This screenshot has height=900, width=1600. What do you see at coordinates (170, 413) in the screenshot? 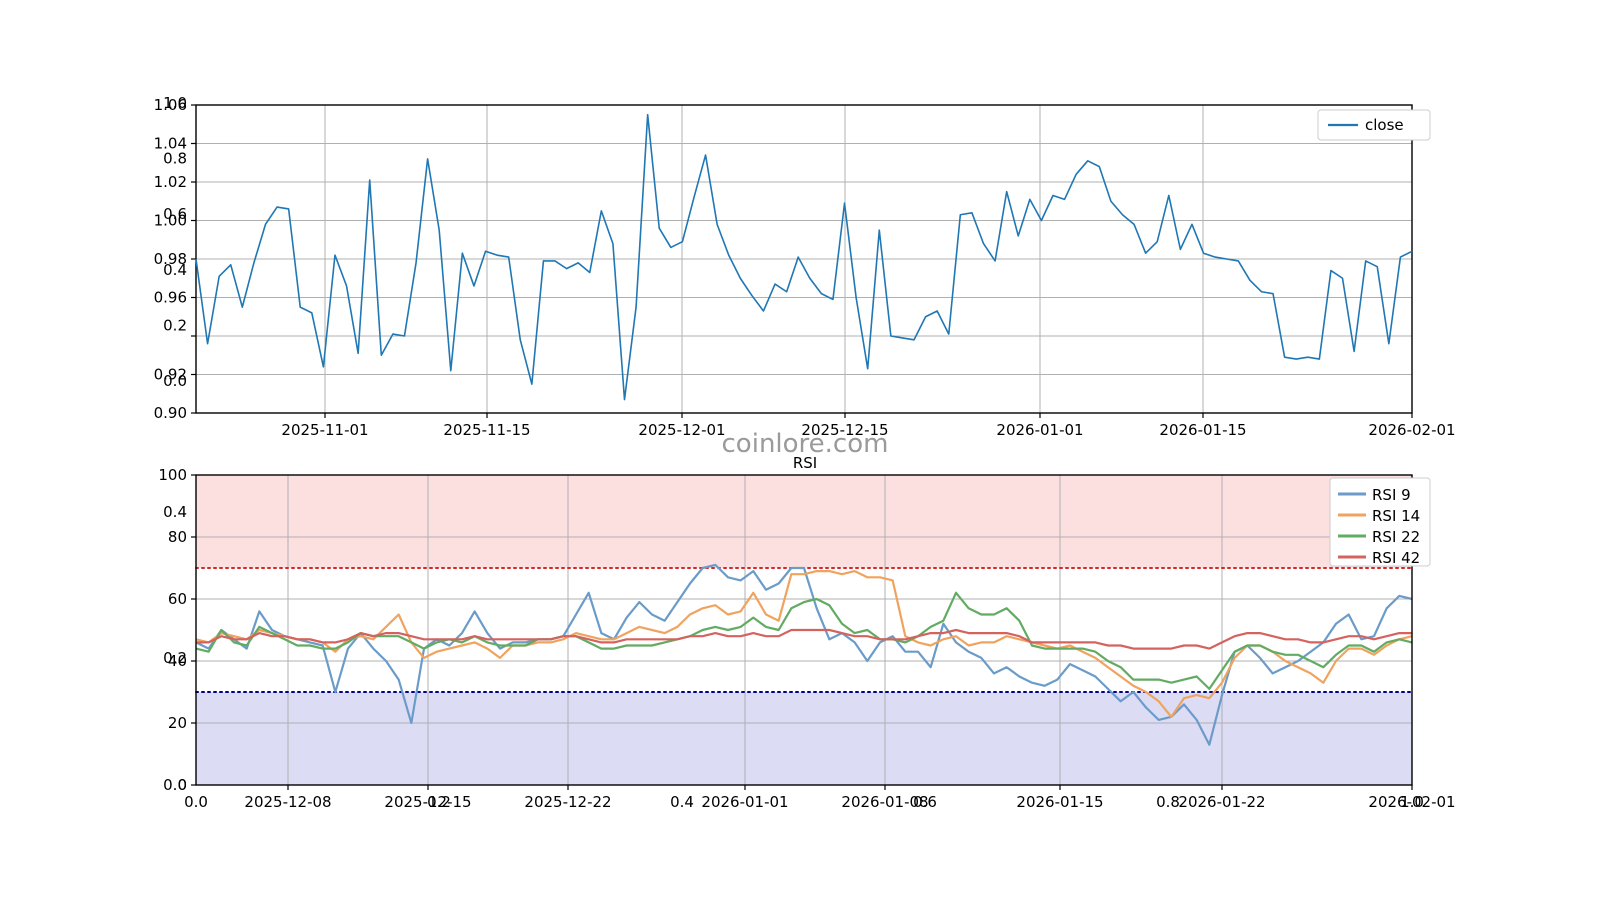
I see `price-y-tick-label: 0.90` at bounding box center [170, 413].